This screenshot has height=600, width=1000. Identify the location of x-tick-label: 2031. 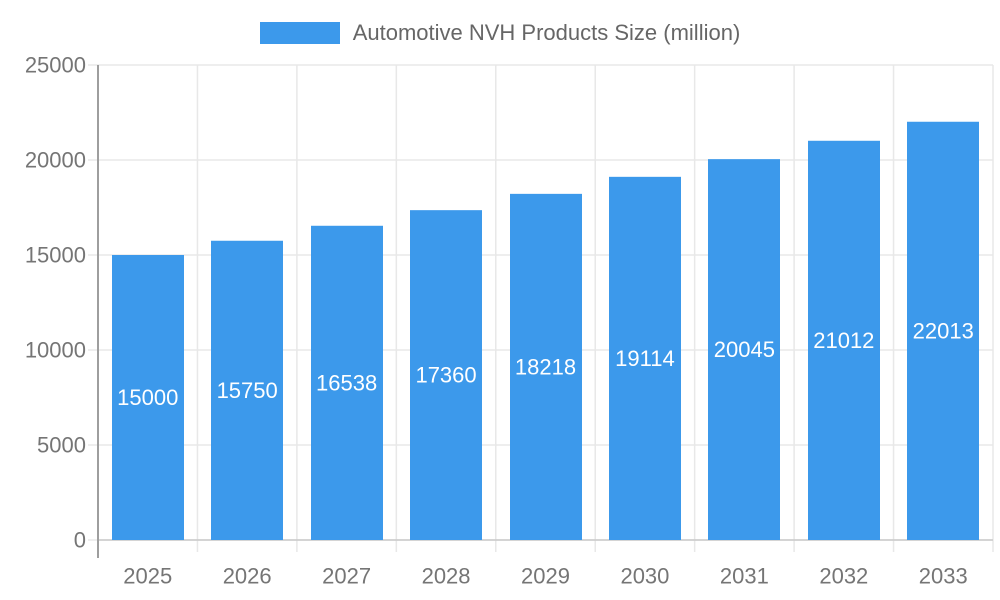
(744, 576).